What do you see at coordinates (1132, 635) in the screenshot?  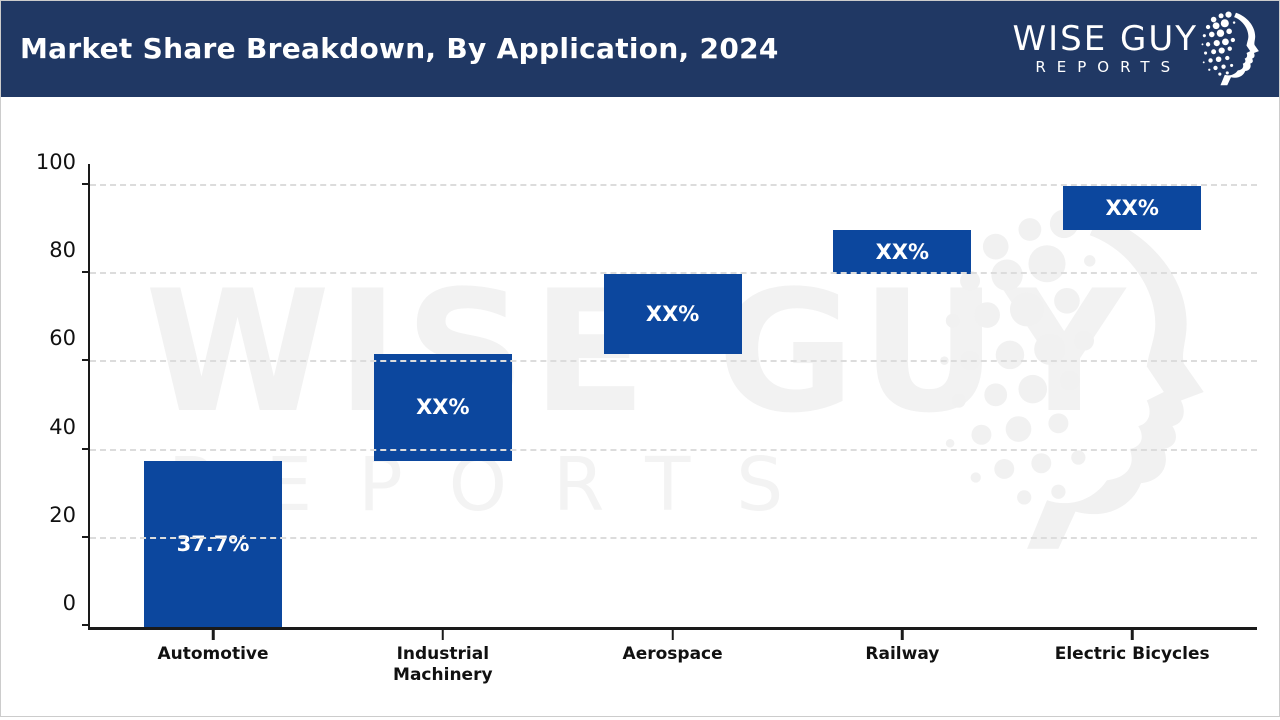 I see `x-tick-electric-bicycles` at bounding box center [1132, 635].